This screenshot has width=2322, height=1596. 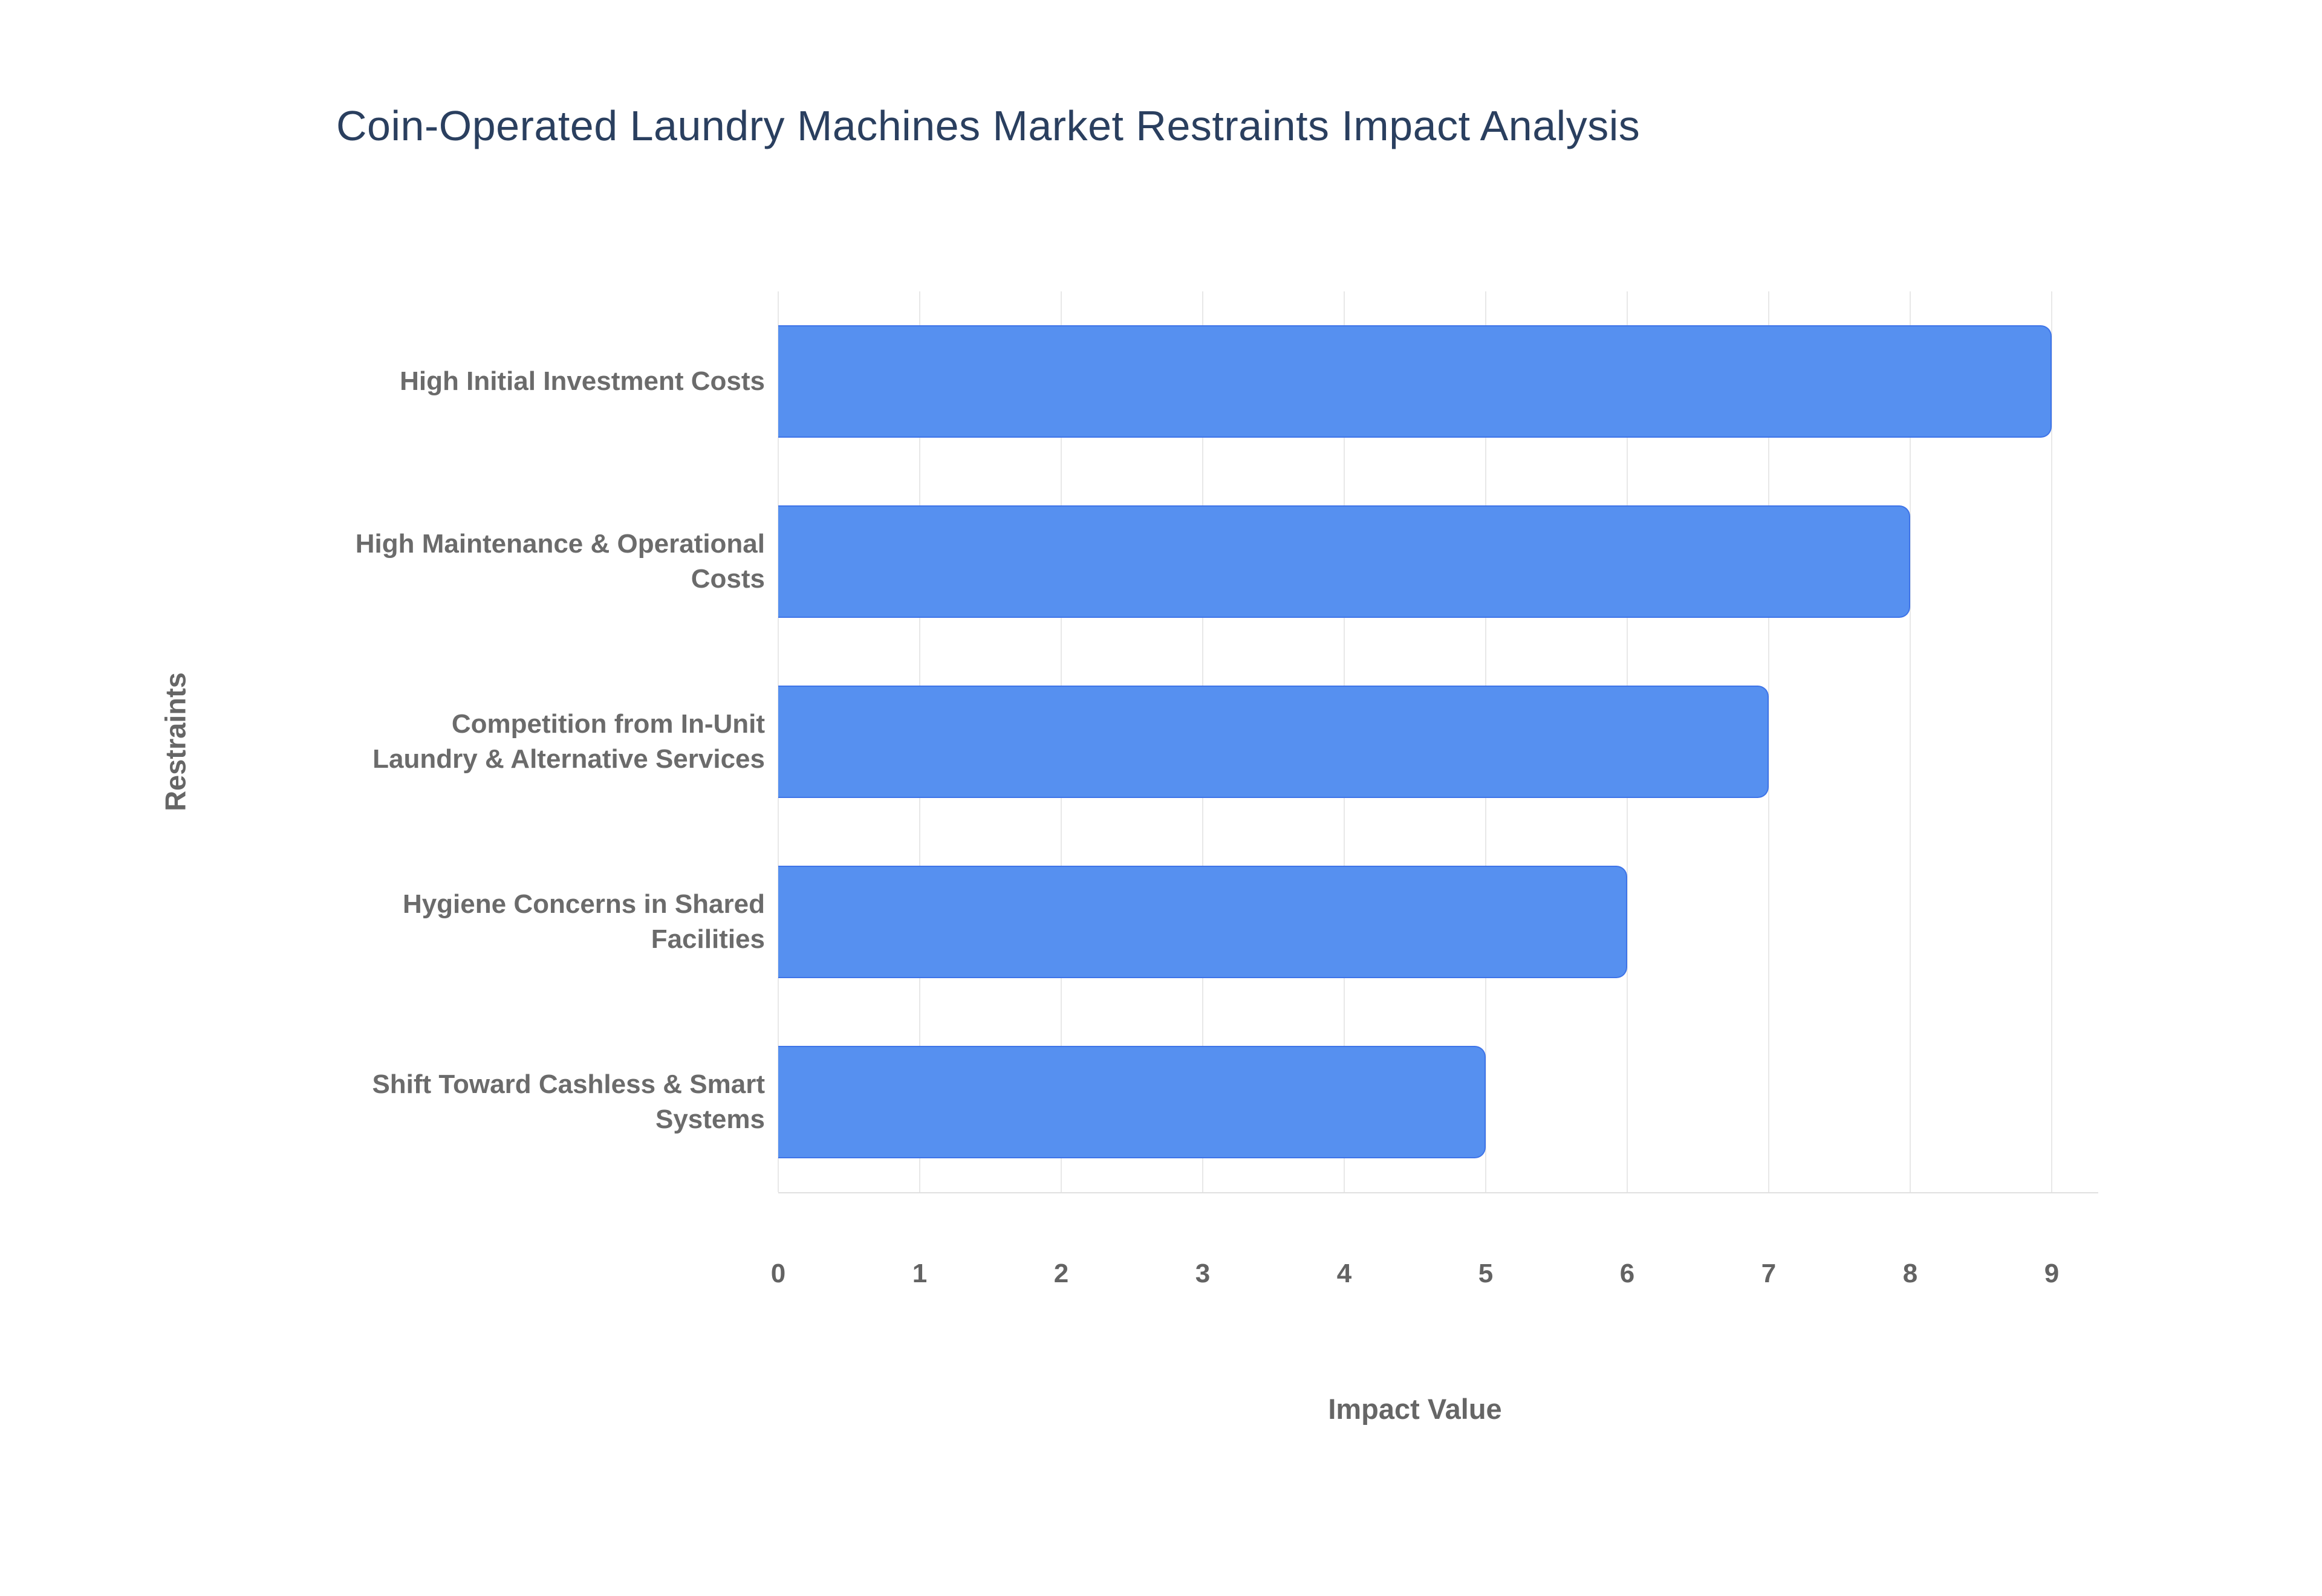 I want to click on x-tick-label-2: 2, so click(x=1061, y=1273).